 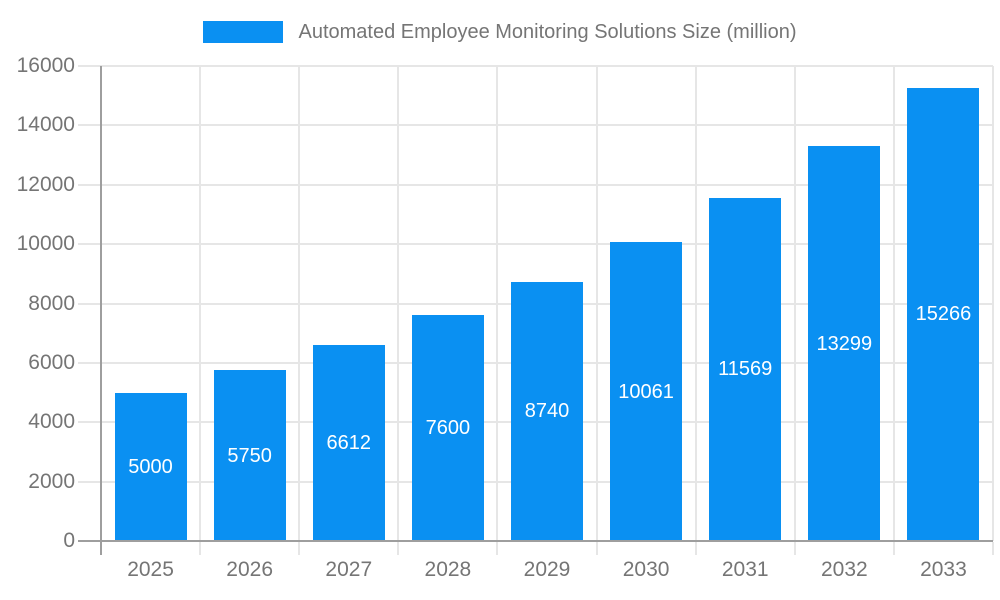 What do you see at coordinates (45, 65) in the screenshot?
I see `y-tick-label: 16000` at bounding box center [45, 65].